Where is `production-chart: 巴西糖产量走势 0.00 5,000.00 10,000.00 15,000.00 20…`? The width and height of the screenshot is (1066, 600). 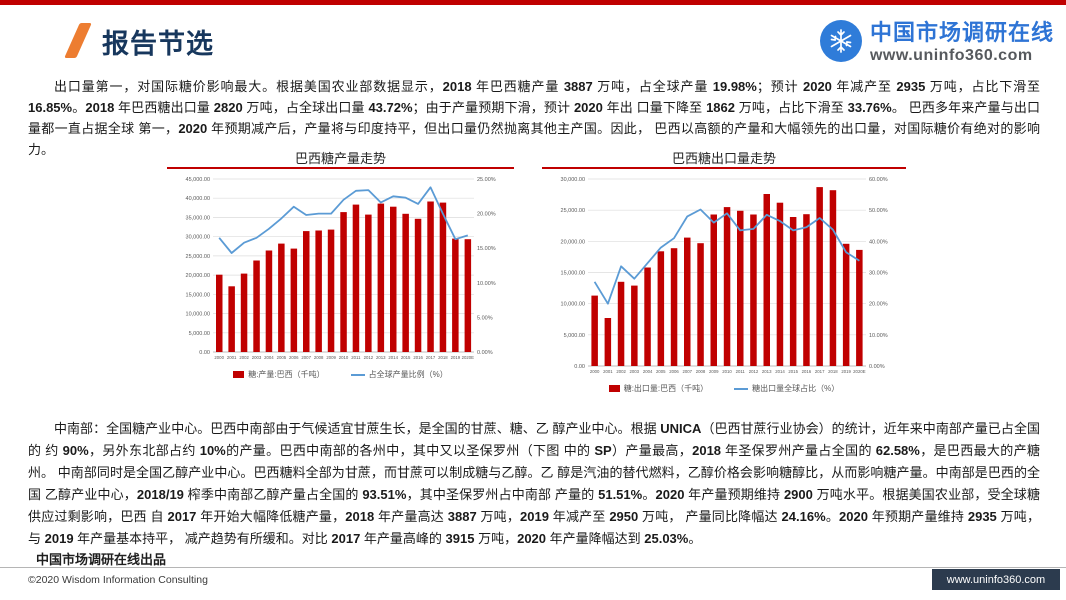 production-chart: 巴西糖产量走势 0.00 5,000.00 10,000.00 15,000.00 20… is located at coordinates (340, 264).